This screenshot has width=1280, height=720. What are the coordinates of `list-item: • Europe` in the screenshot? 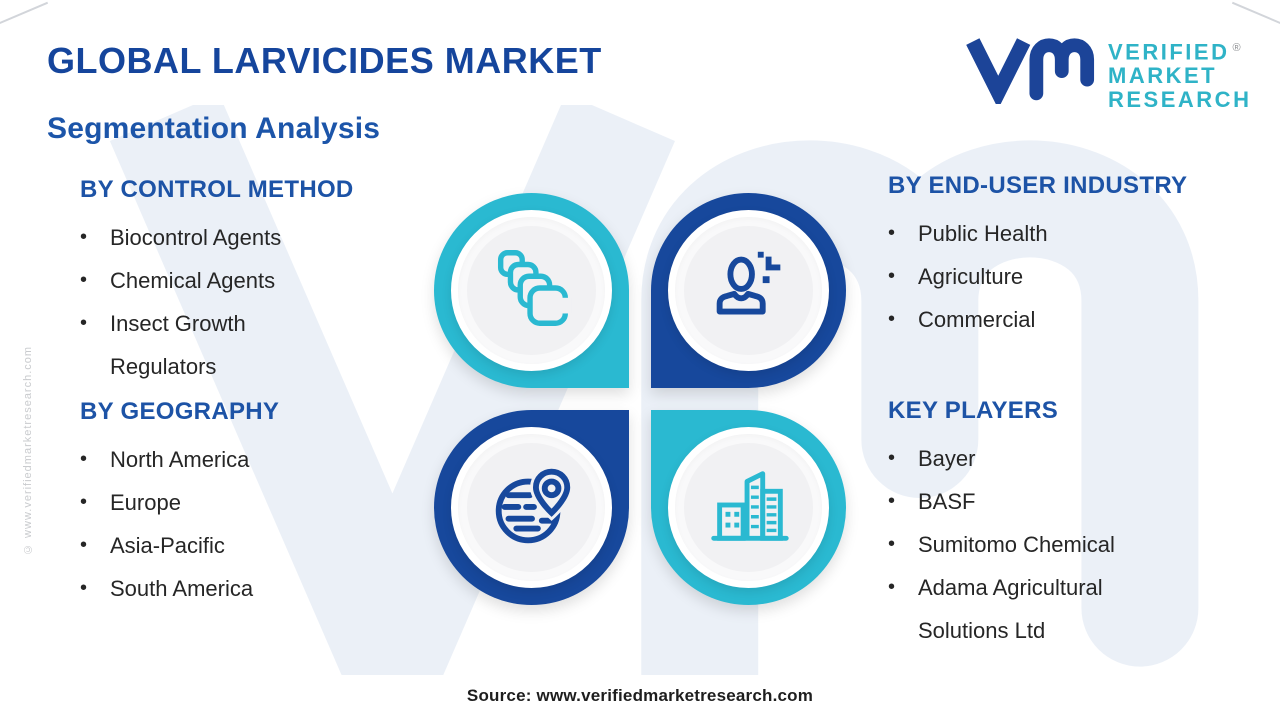 It's located at (250, 502).